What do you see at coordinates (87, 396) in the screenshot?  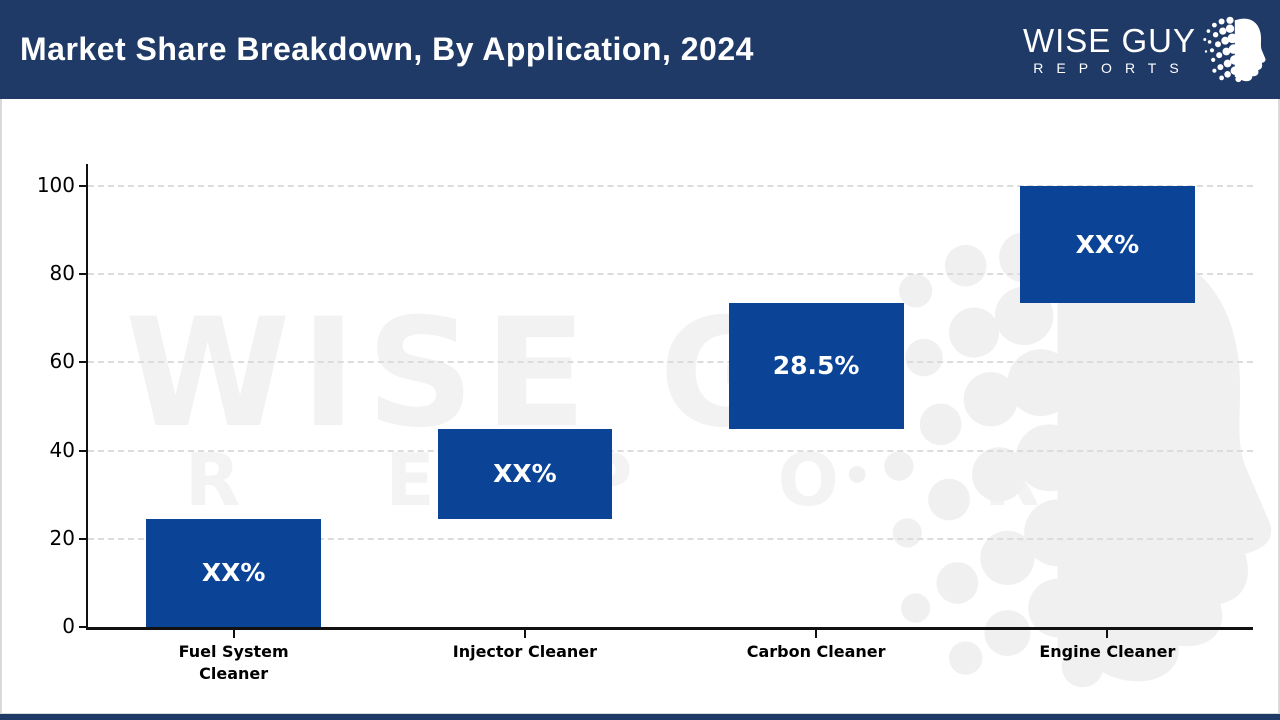 I see `y-axis-spine` at bounding box center [87, 396].